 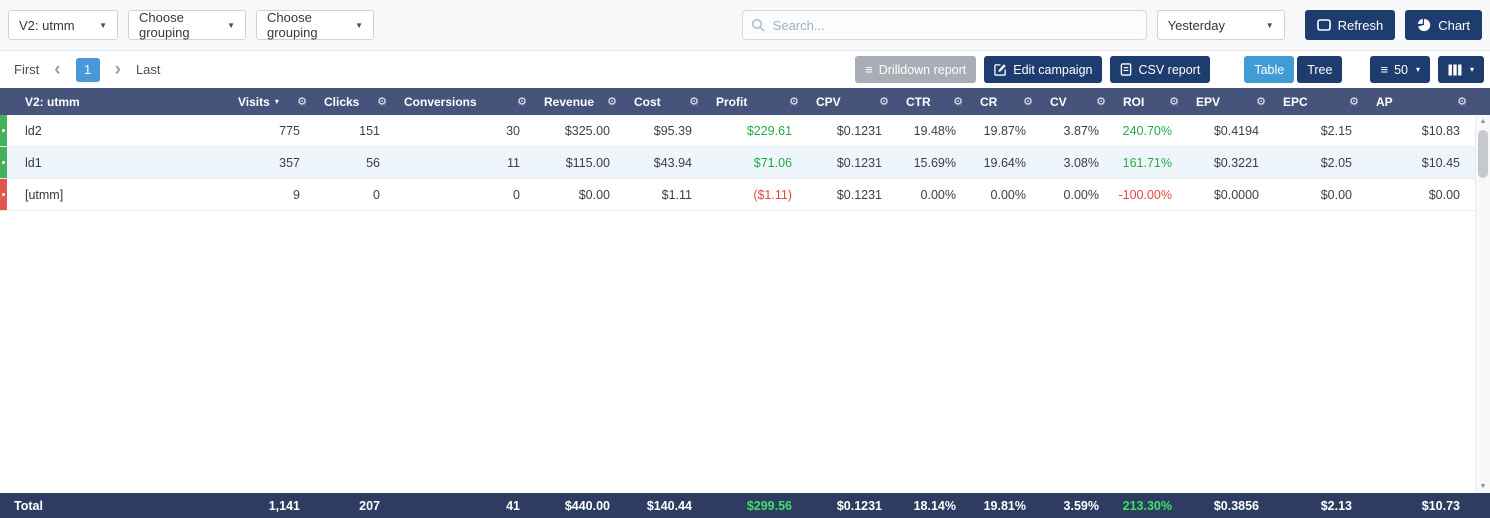 What do you see at coordinates (1147, 162) in the screenshot?
I see `cell-roi: 161.71%` at bounding box center [1147, 162].